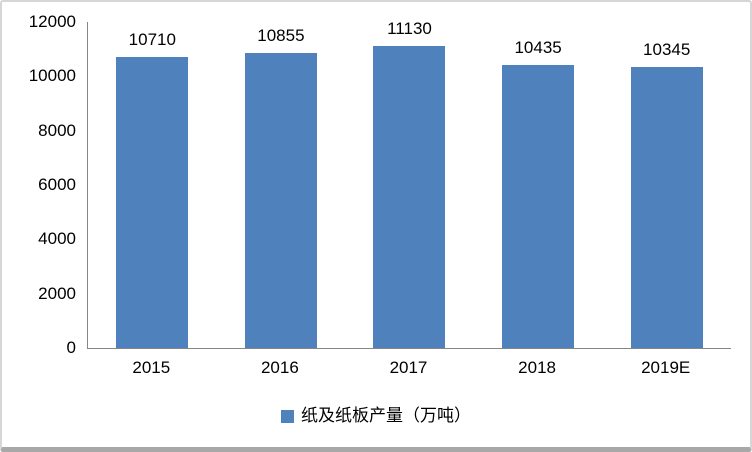  Describe the element at coordinates (666, 367) in the screenshot. I see `x-tick-label: 2019E` at that location.